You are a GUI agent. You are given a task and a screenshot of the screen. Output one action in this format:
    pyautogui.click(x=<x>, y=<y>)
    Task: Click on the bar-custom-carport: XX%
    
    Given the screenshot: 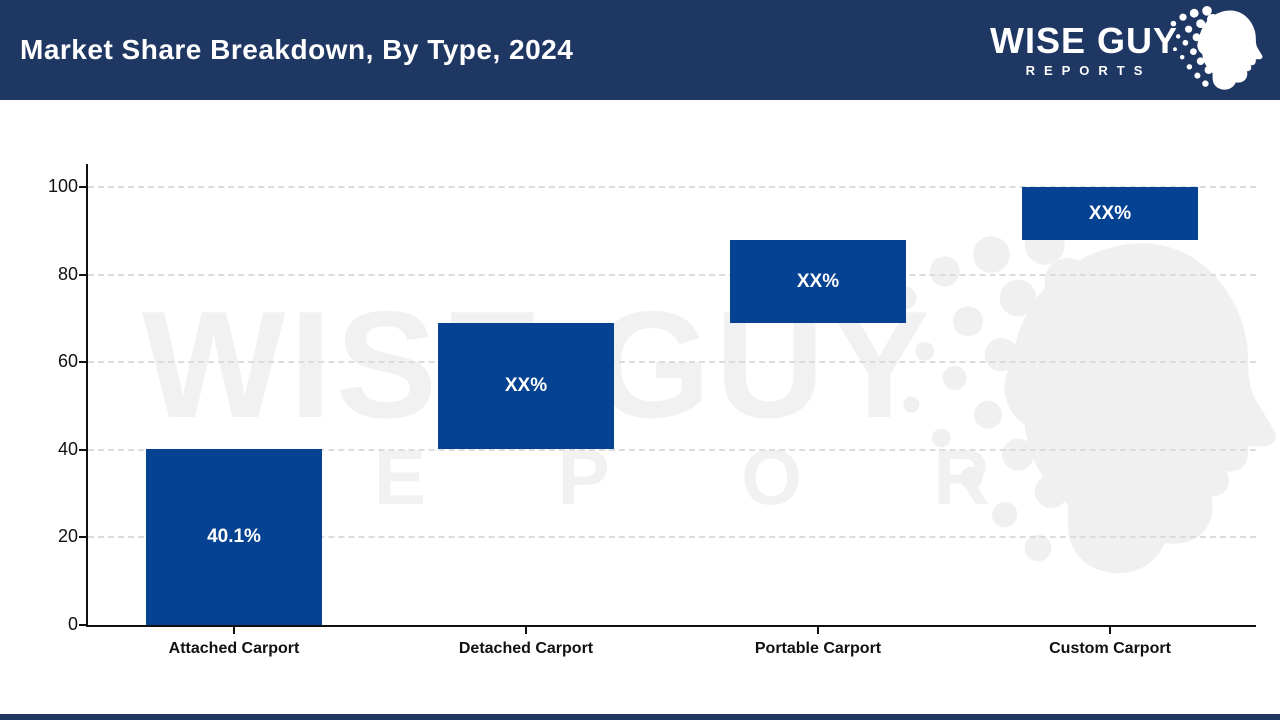 What is the action you would take?
    pyautogui.click(x=1110, y=214)
    